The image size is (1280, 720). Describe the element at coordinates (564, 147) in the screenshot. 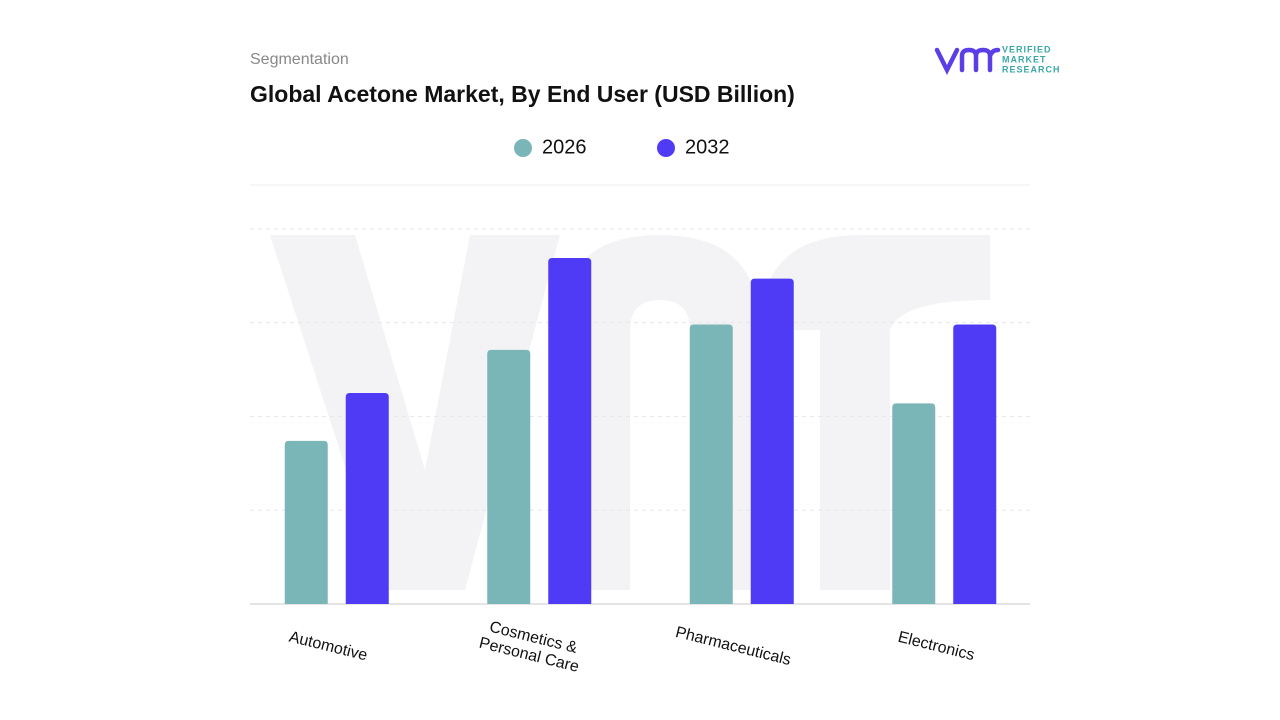

I see `legend-label: 2026` at that location.